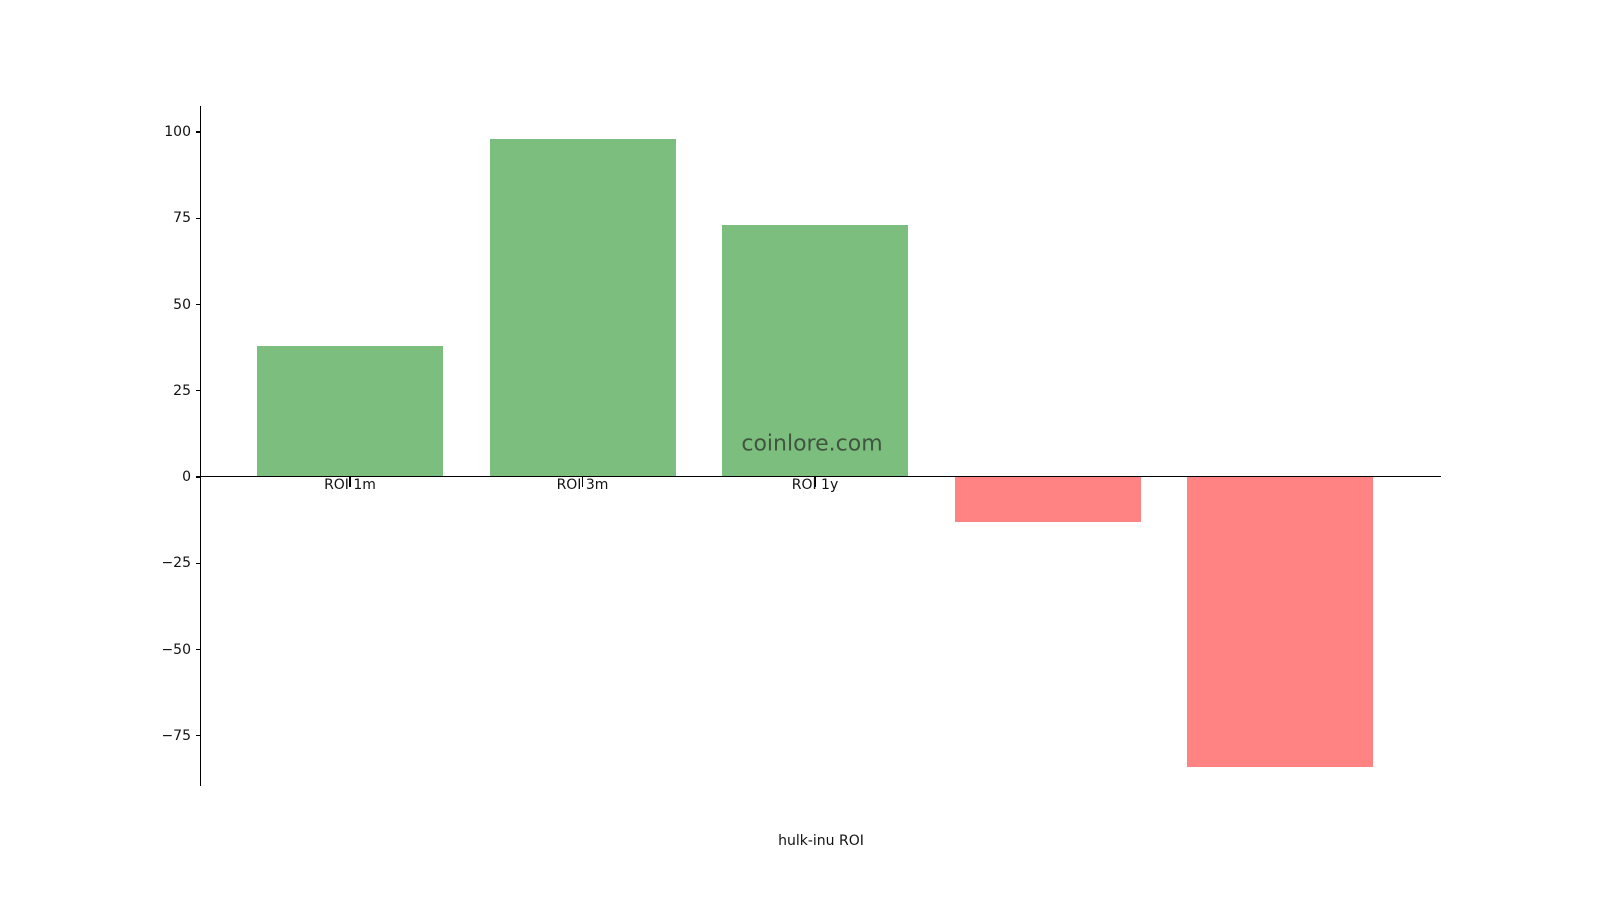 This screenshot has width=1600, height=900. What do you see at coordinates (182, 218) in the screenshot?
I see `y-tick-label: 75` at bounding box center [182, 218].